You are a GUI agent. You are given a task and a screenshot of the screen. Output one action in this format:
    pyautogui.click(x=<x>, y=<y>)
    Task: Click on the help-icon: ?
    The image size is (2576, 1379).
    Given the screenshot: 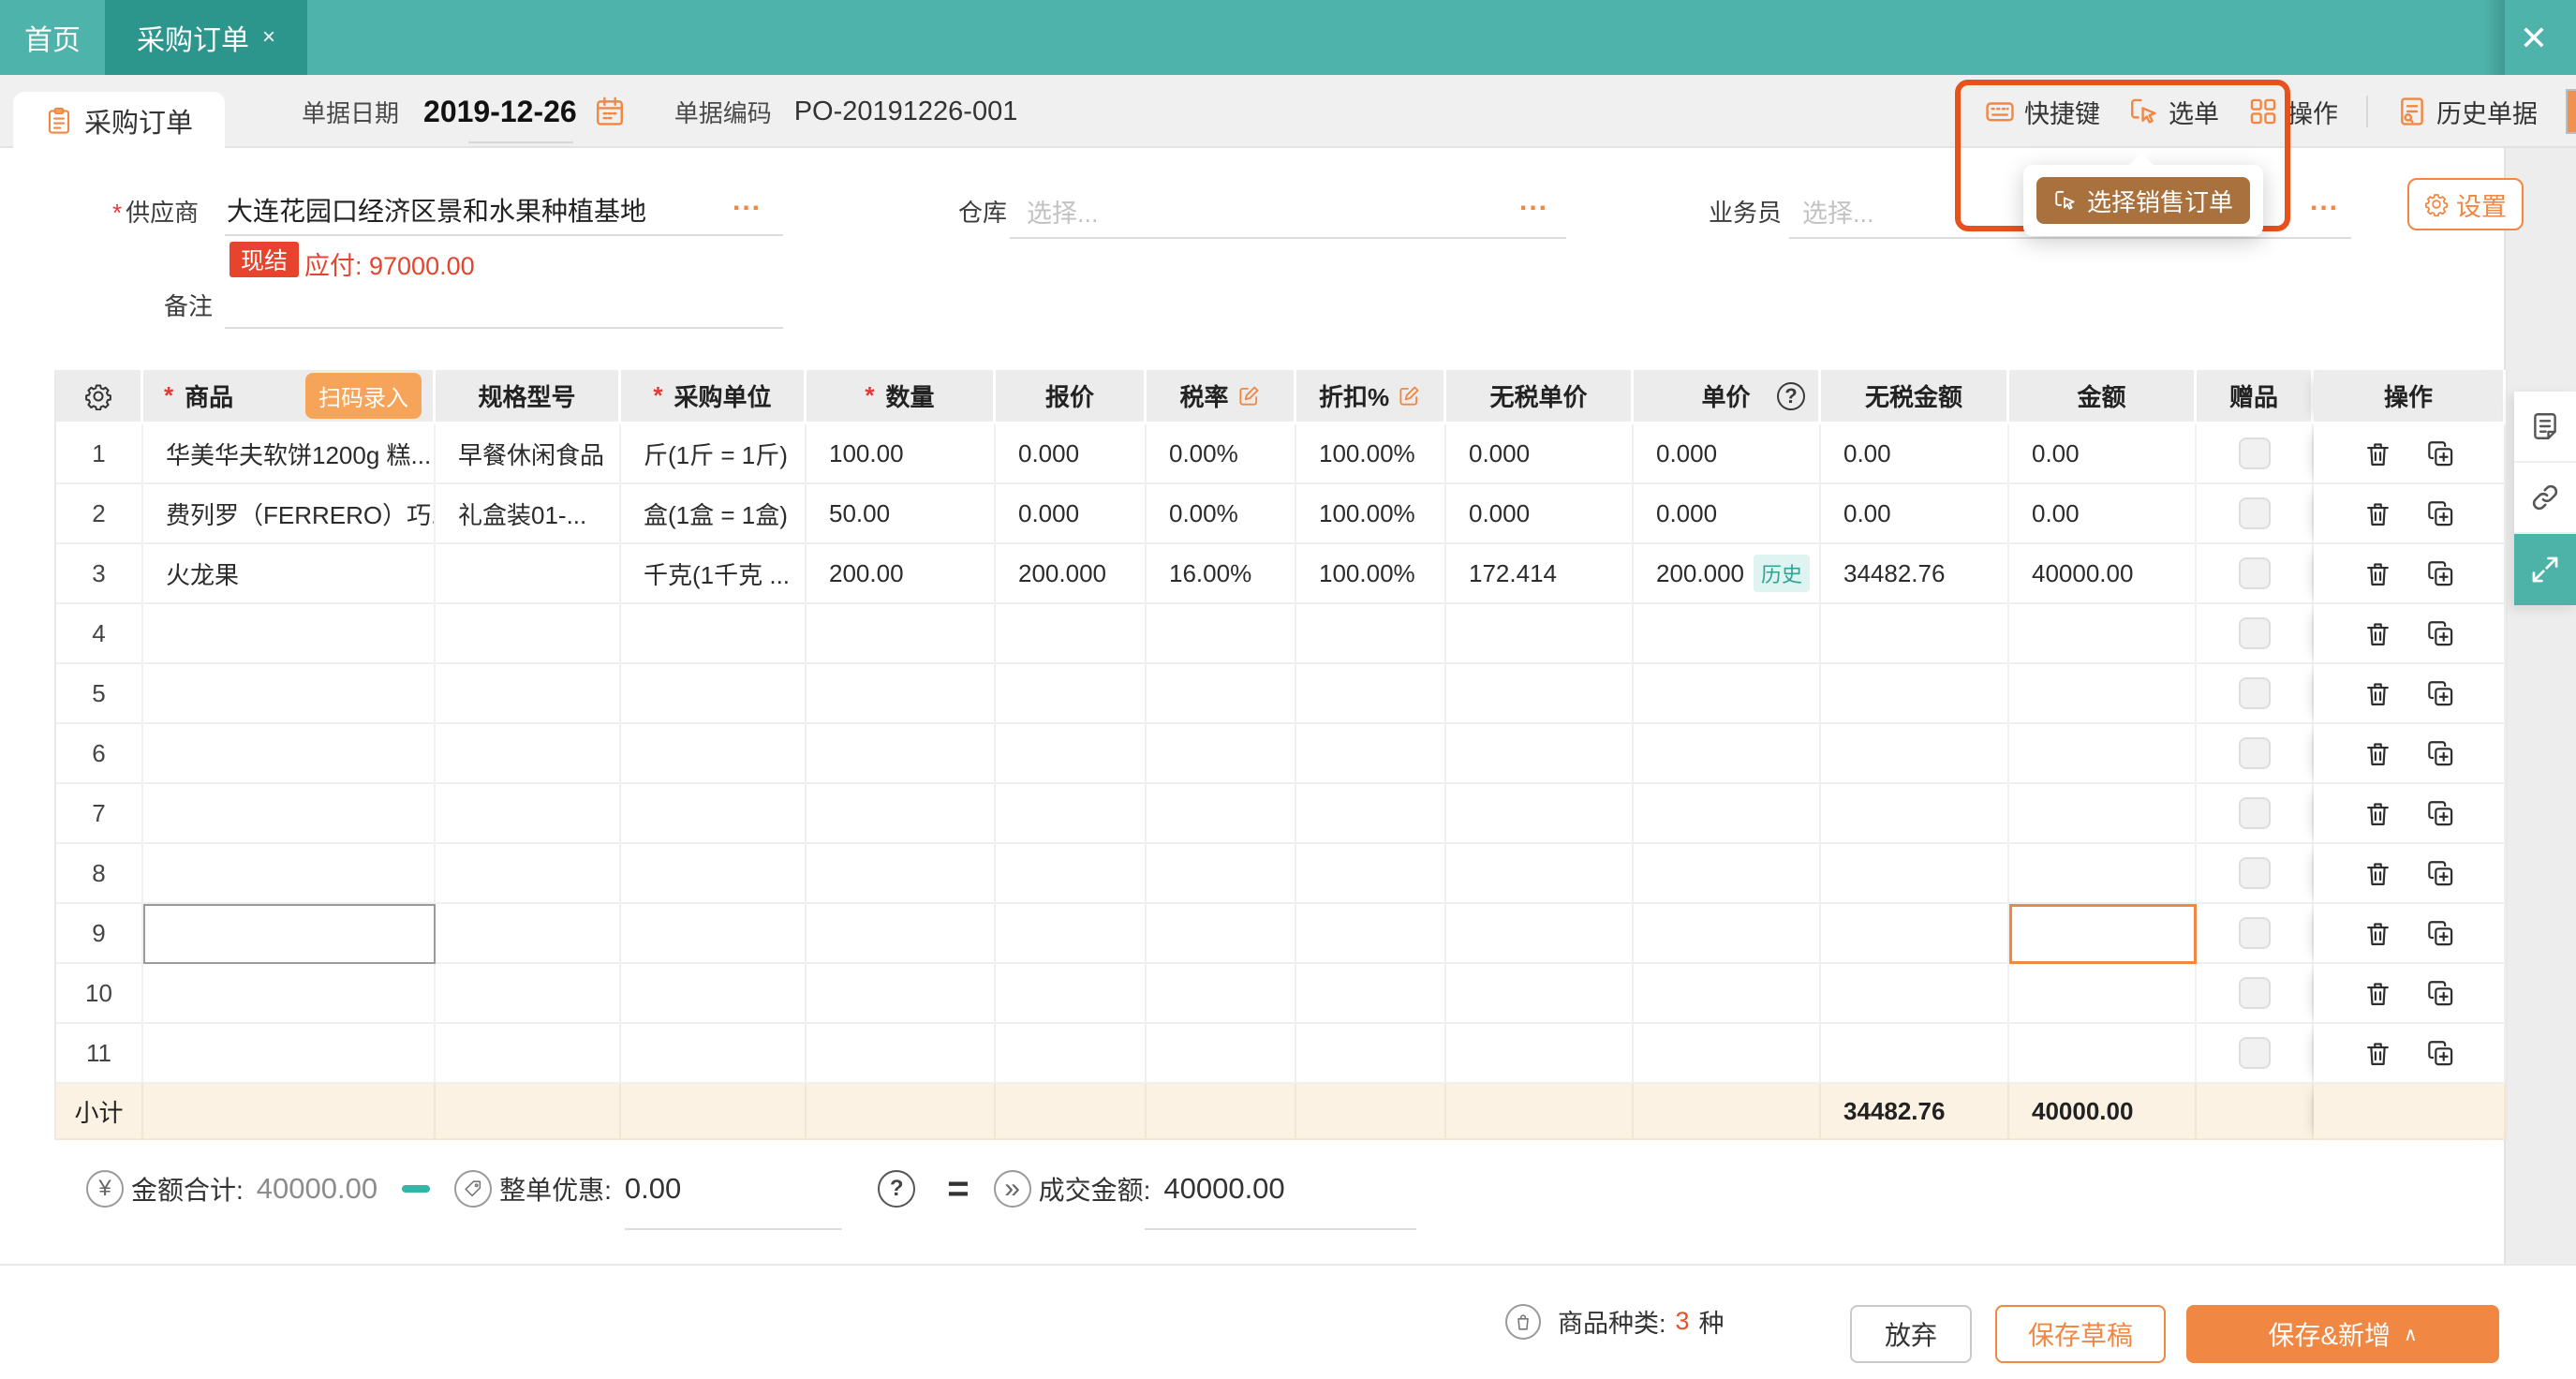 What is the action you would take?
    pyautogui.click(x=897, y=1189)
    